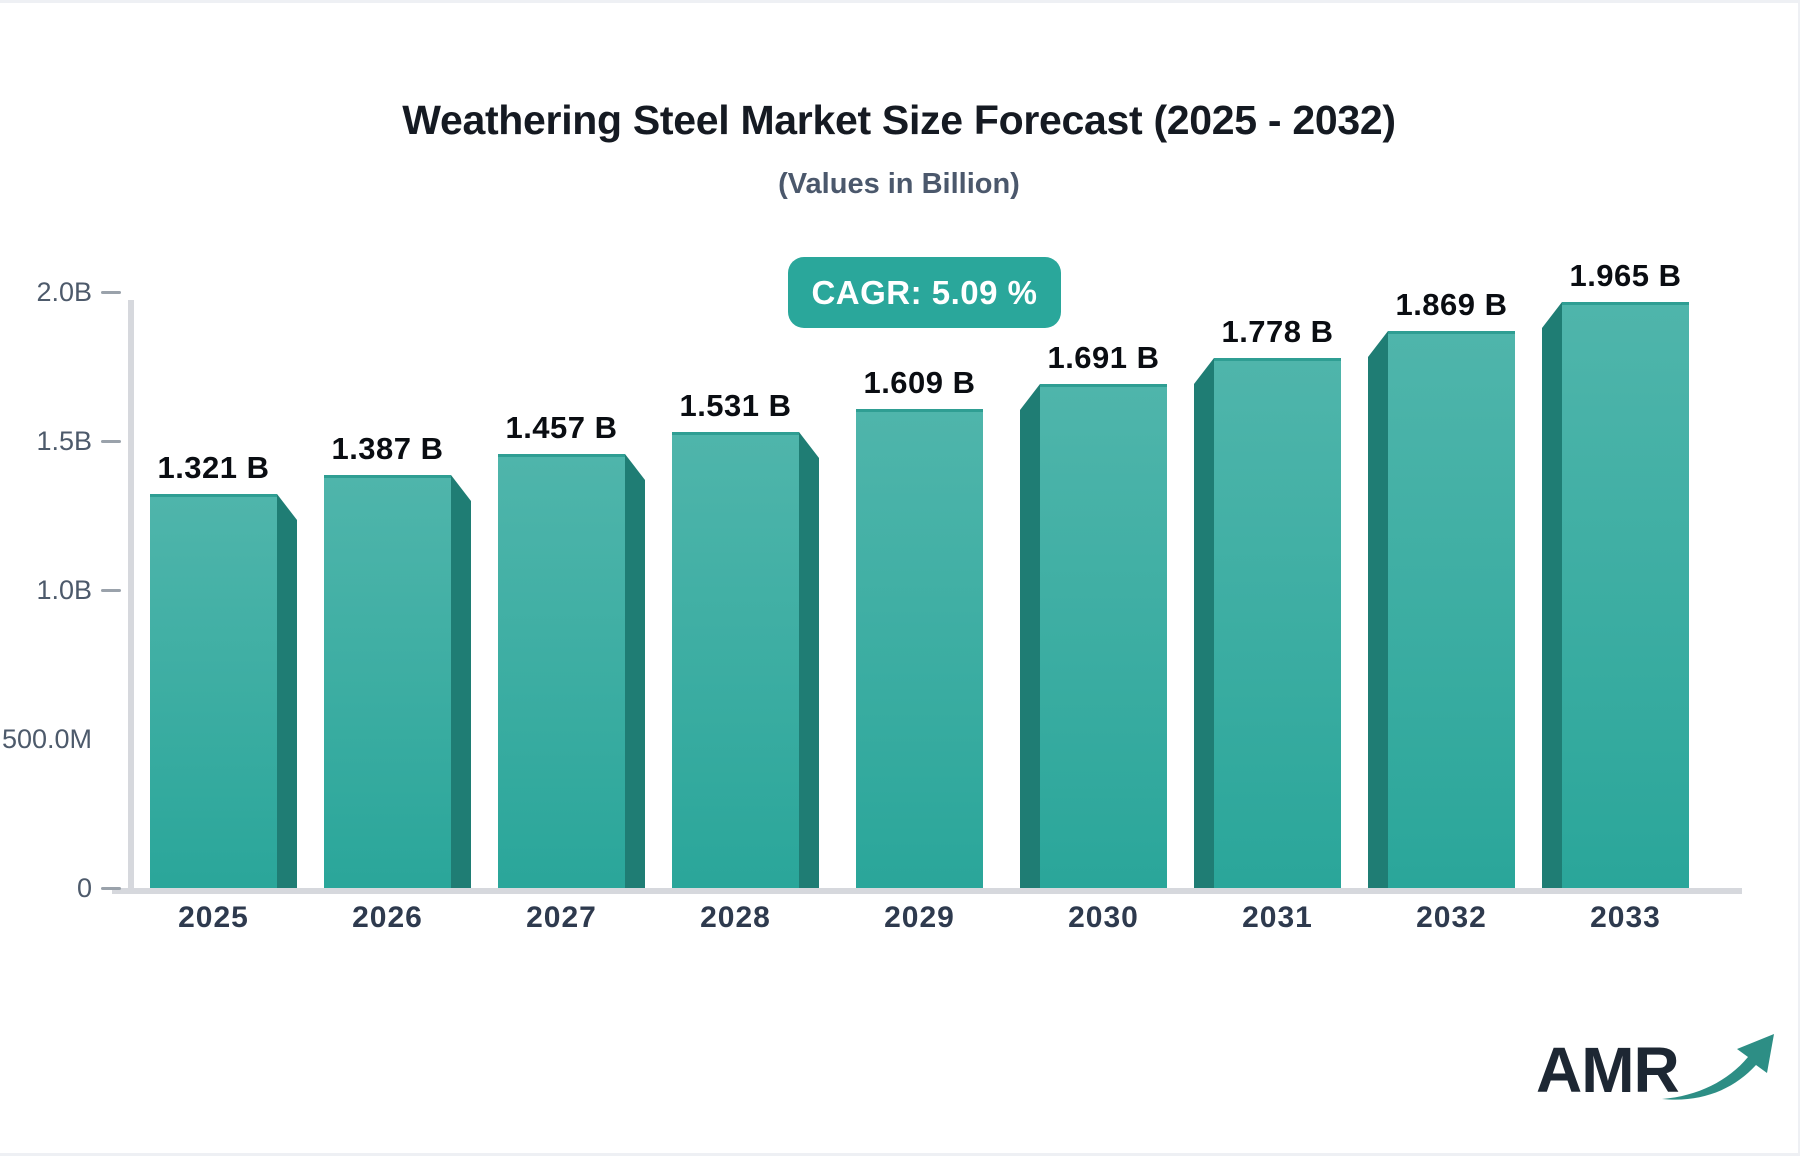  What do you see at coordinates (1451, 609) in the screenshot?
I see `bar-2032` at bounding box center [1451, 609].